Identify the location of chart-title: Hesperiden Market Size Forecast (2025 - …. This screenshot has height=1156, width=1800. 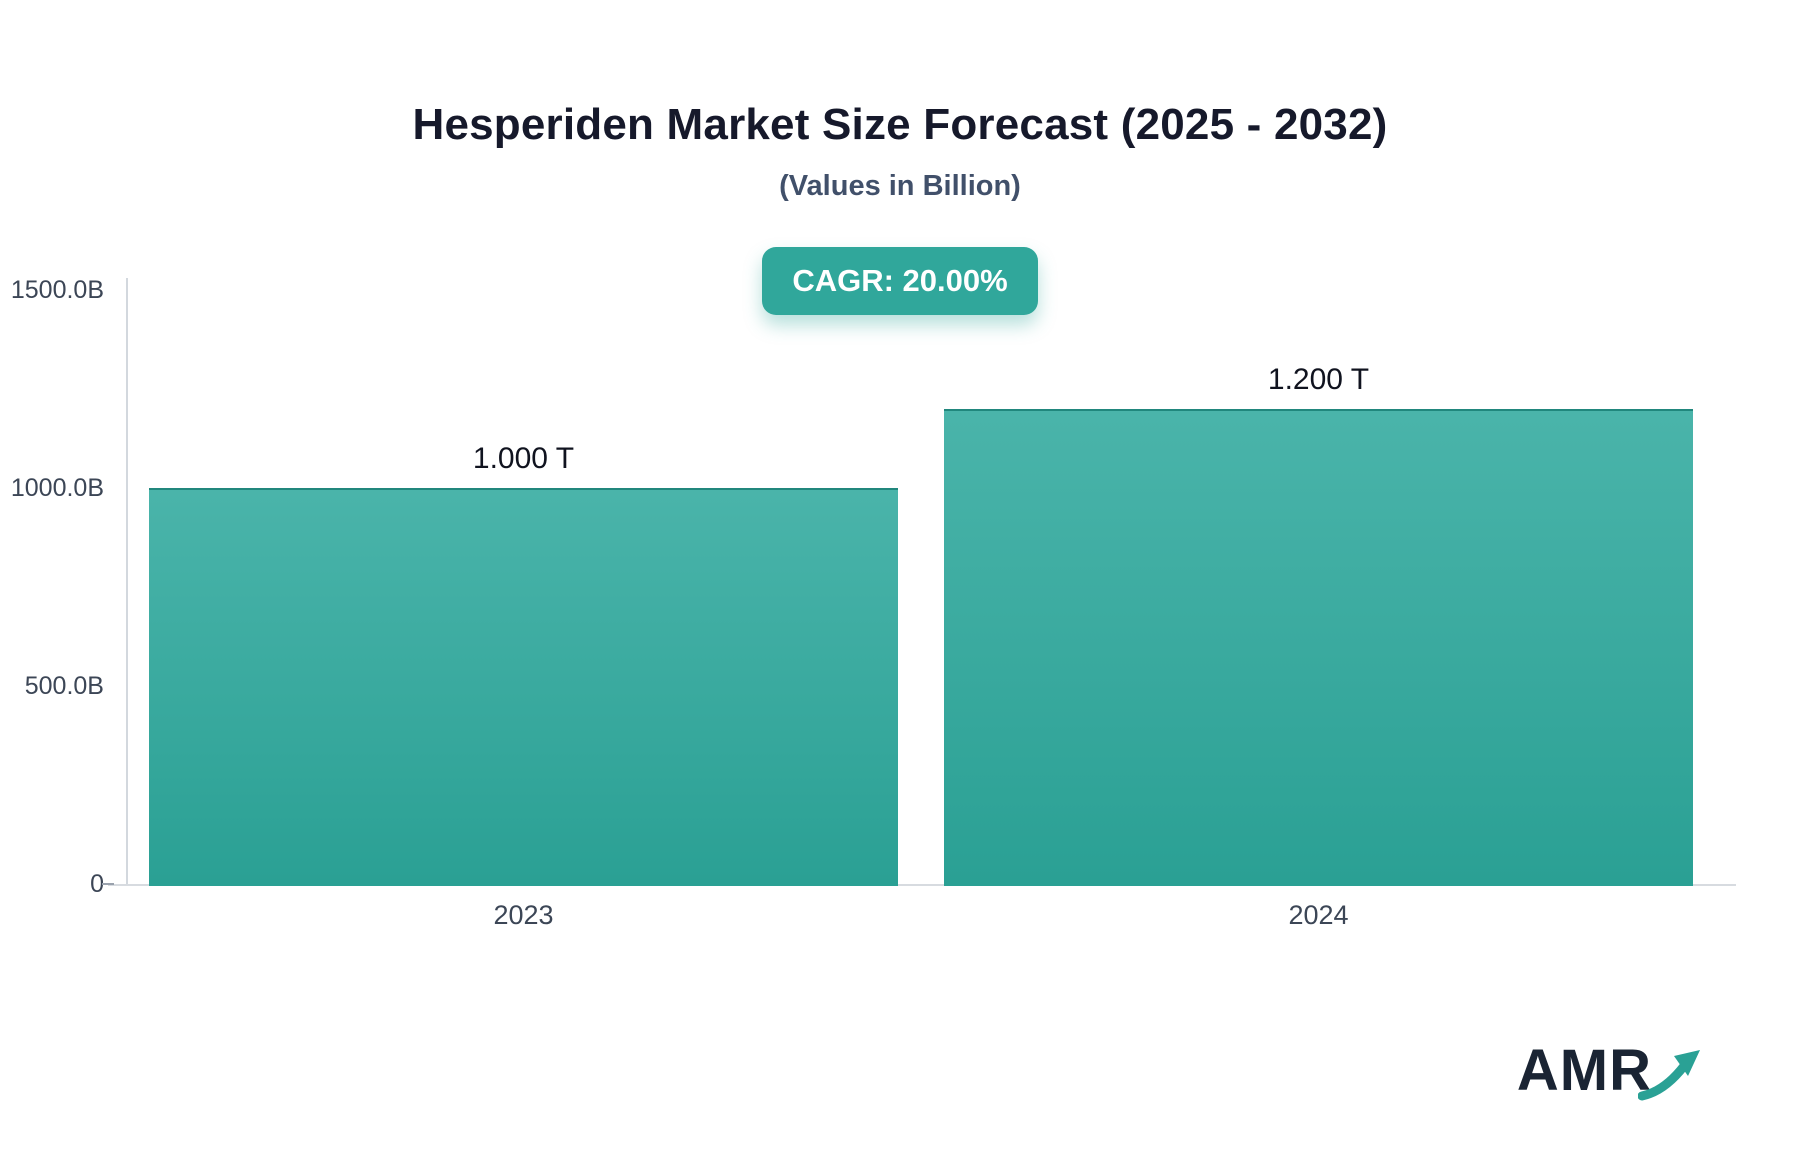
(900, 124).